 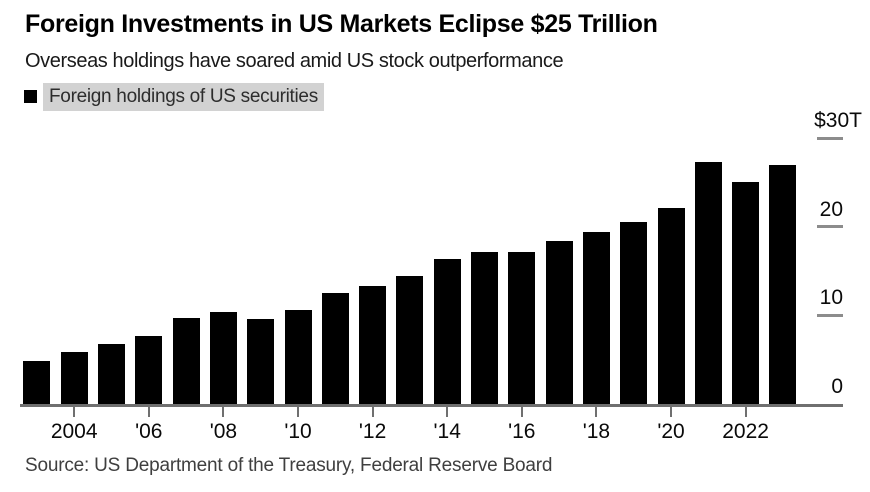 I want to click on x-tick-label-2016: '16, so click(x=522, y=431).